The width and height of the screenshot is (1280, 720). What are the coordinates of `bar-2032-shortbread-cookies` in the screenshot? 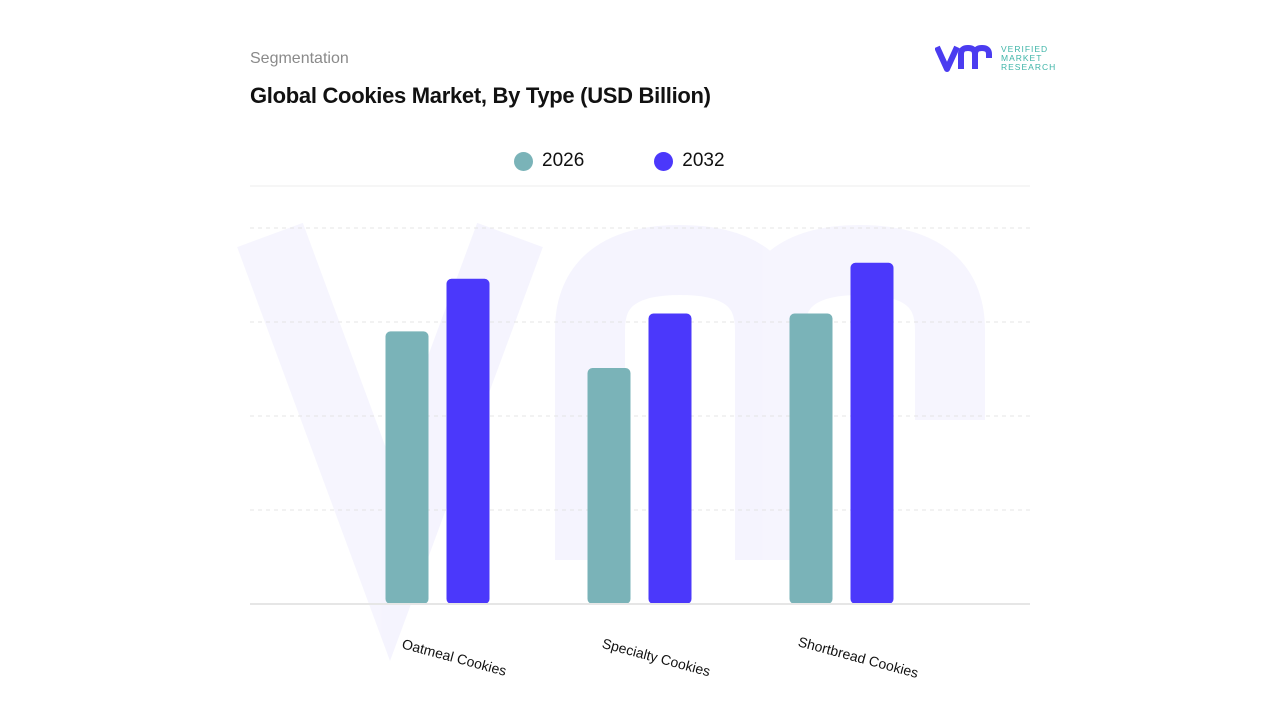 It's located at (872, 433).